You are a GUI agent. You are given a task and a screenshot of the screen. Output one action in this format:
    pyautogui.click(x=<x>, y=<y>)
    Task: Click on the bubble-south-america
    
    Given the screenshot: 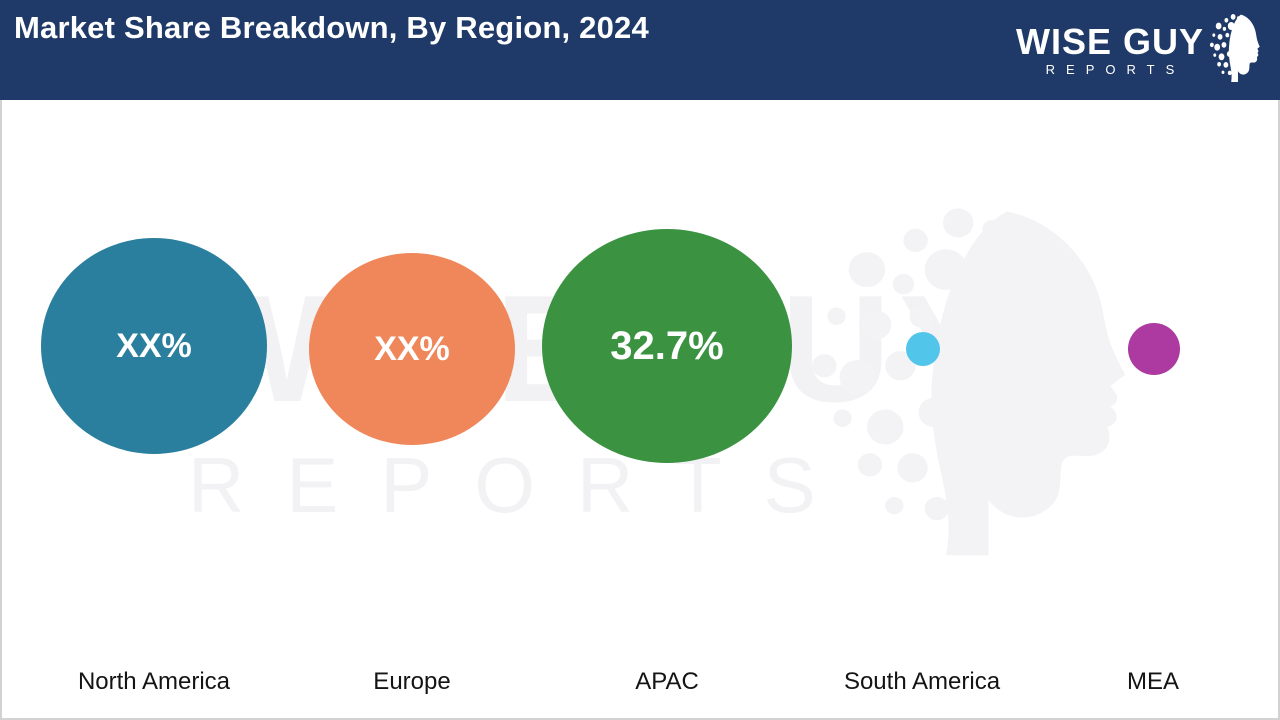 What is the action you would take?
    pyautogui.click(x=923, y=349)
    